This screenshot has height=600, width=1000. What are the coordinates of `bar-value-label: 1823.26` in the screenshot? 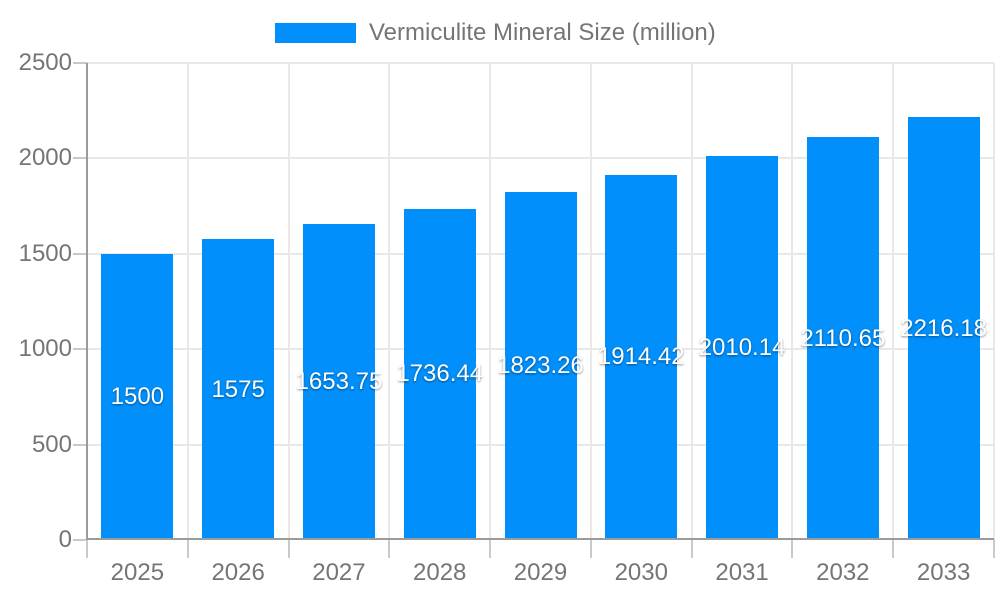 It's located at (540, 366).